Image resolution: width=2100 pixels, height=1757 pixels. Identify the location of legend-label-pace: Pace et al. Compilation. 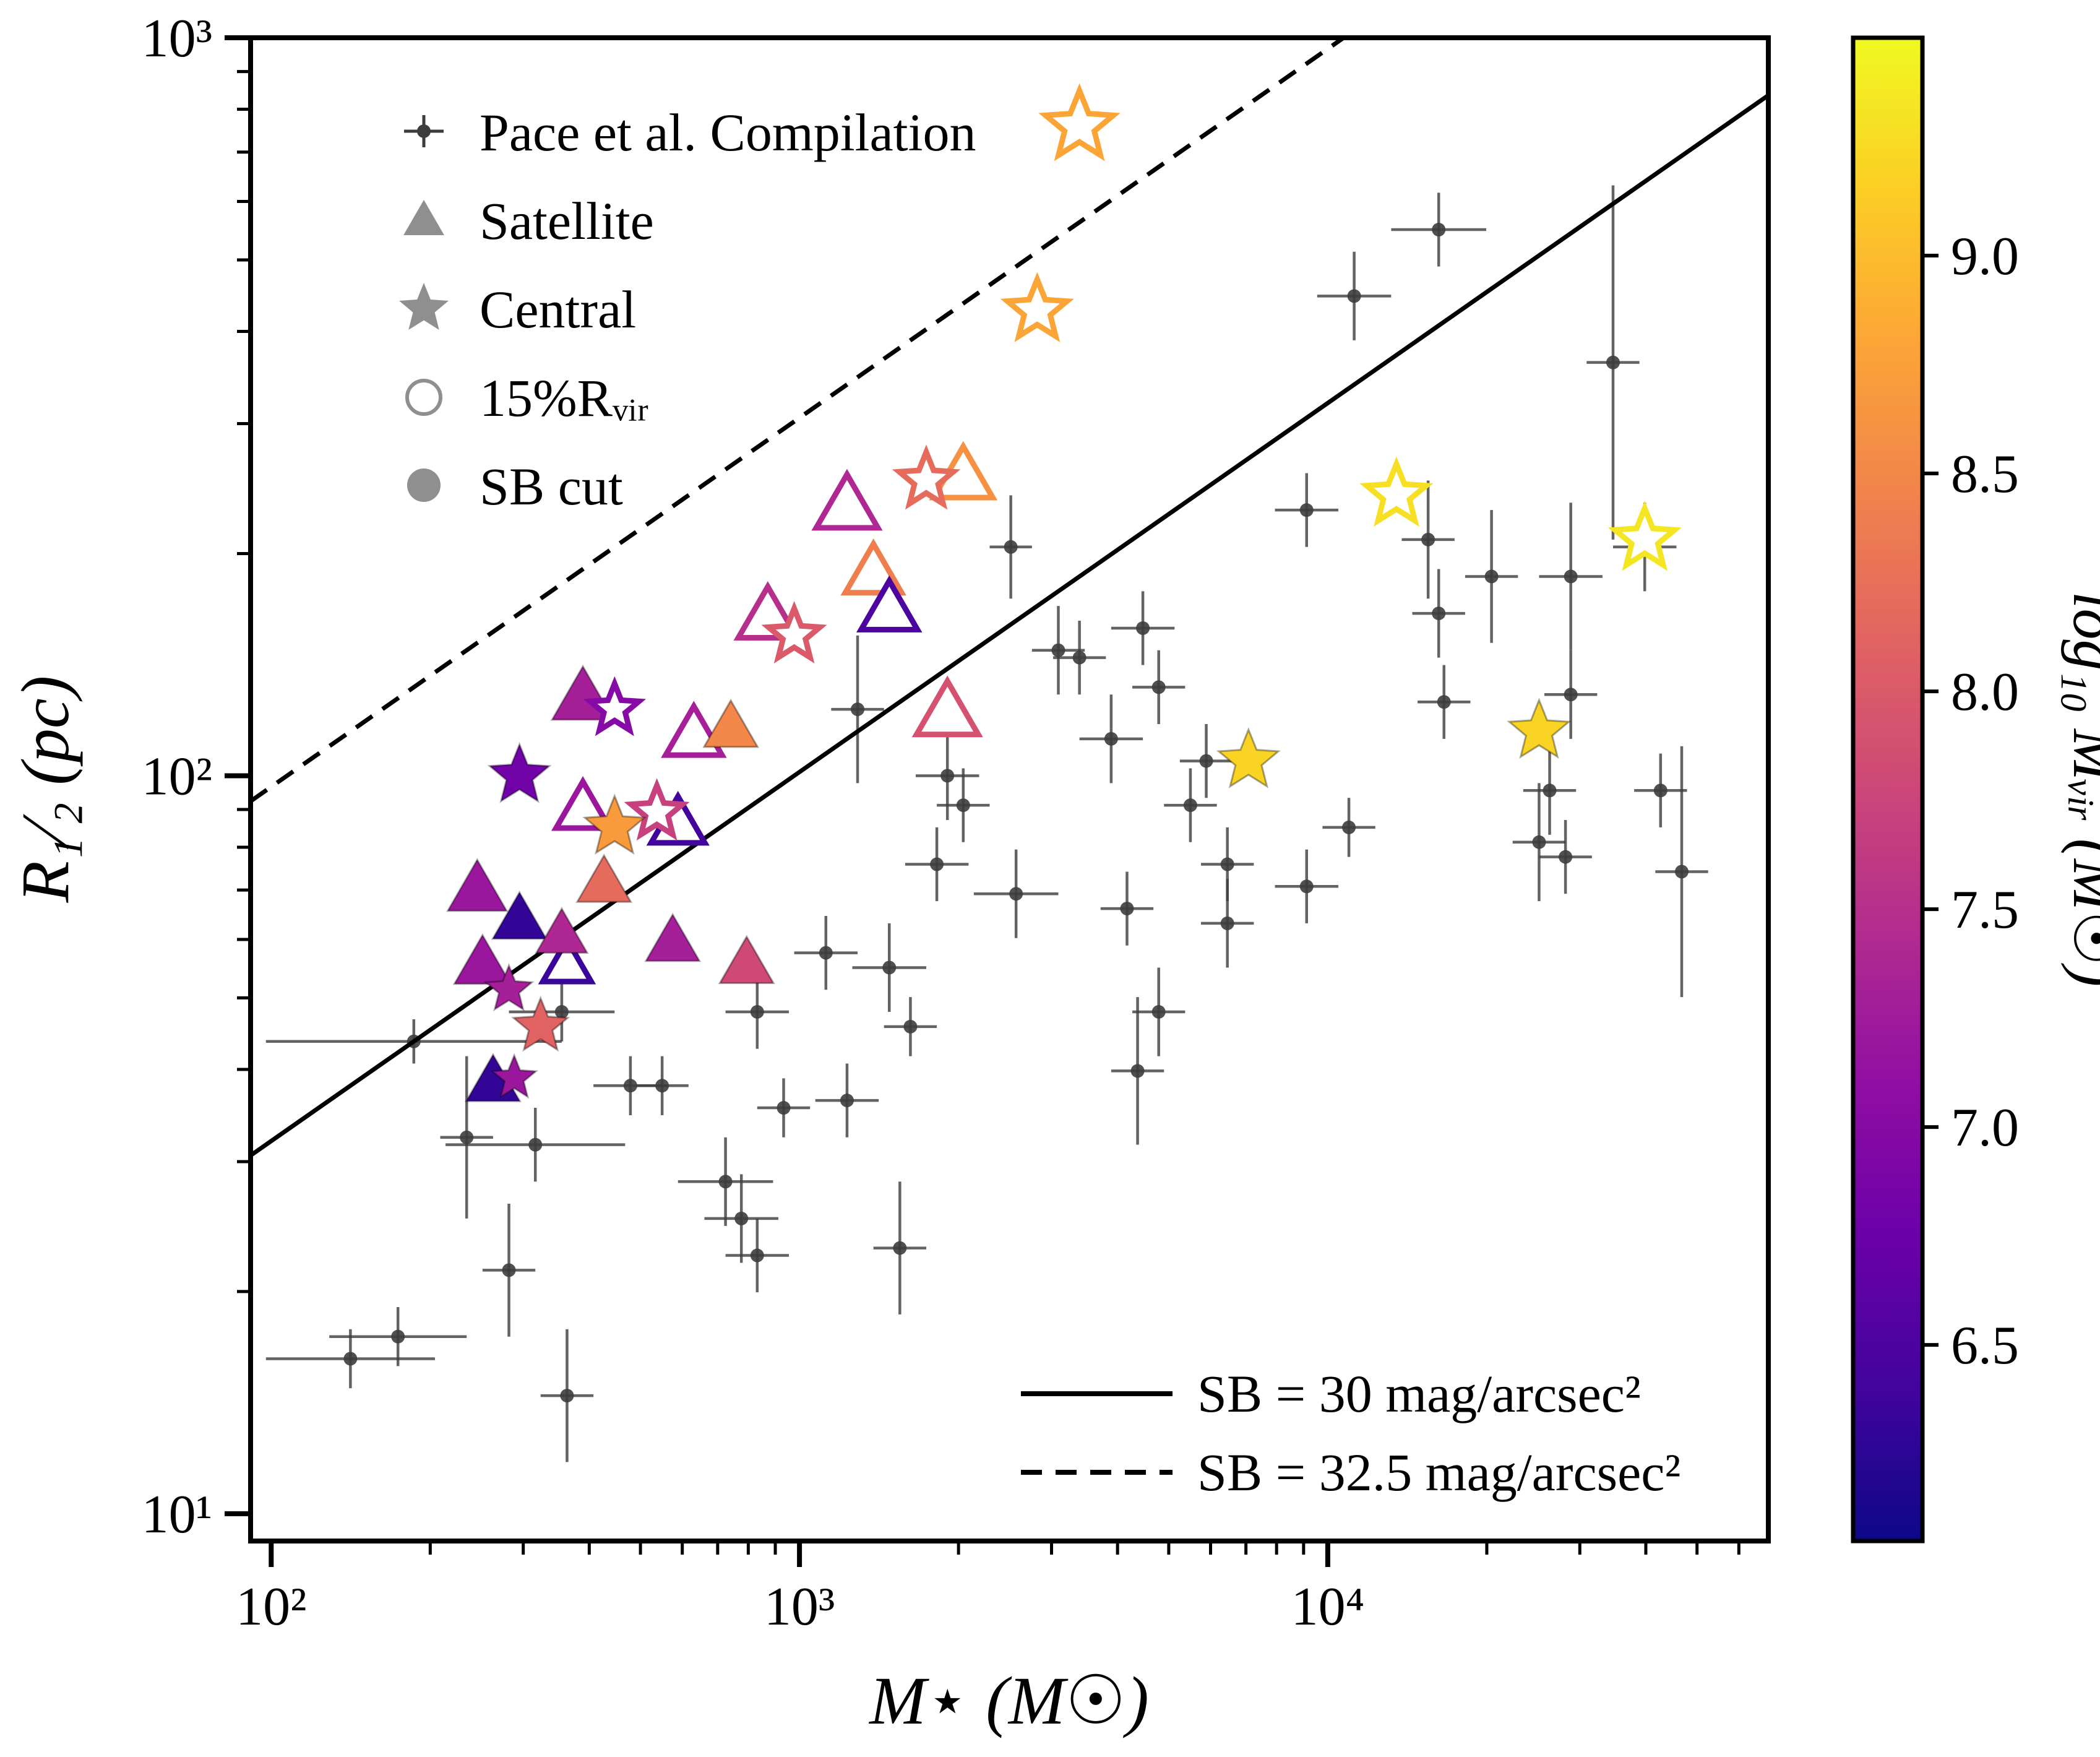
(728, 132).